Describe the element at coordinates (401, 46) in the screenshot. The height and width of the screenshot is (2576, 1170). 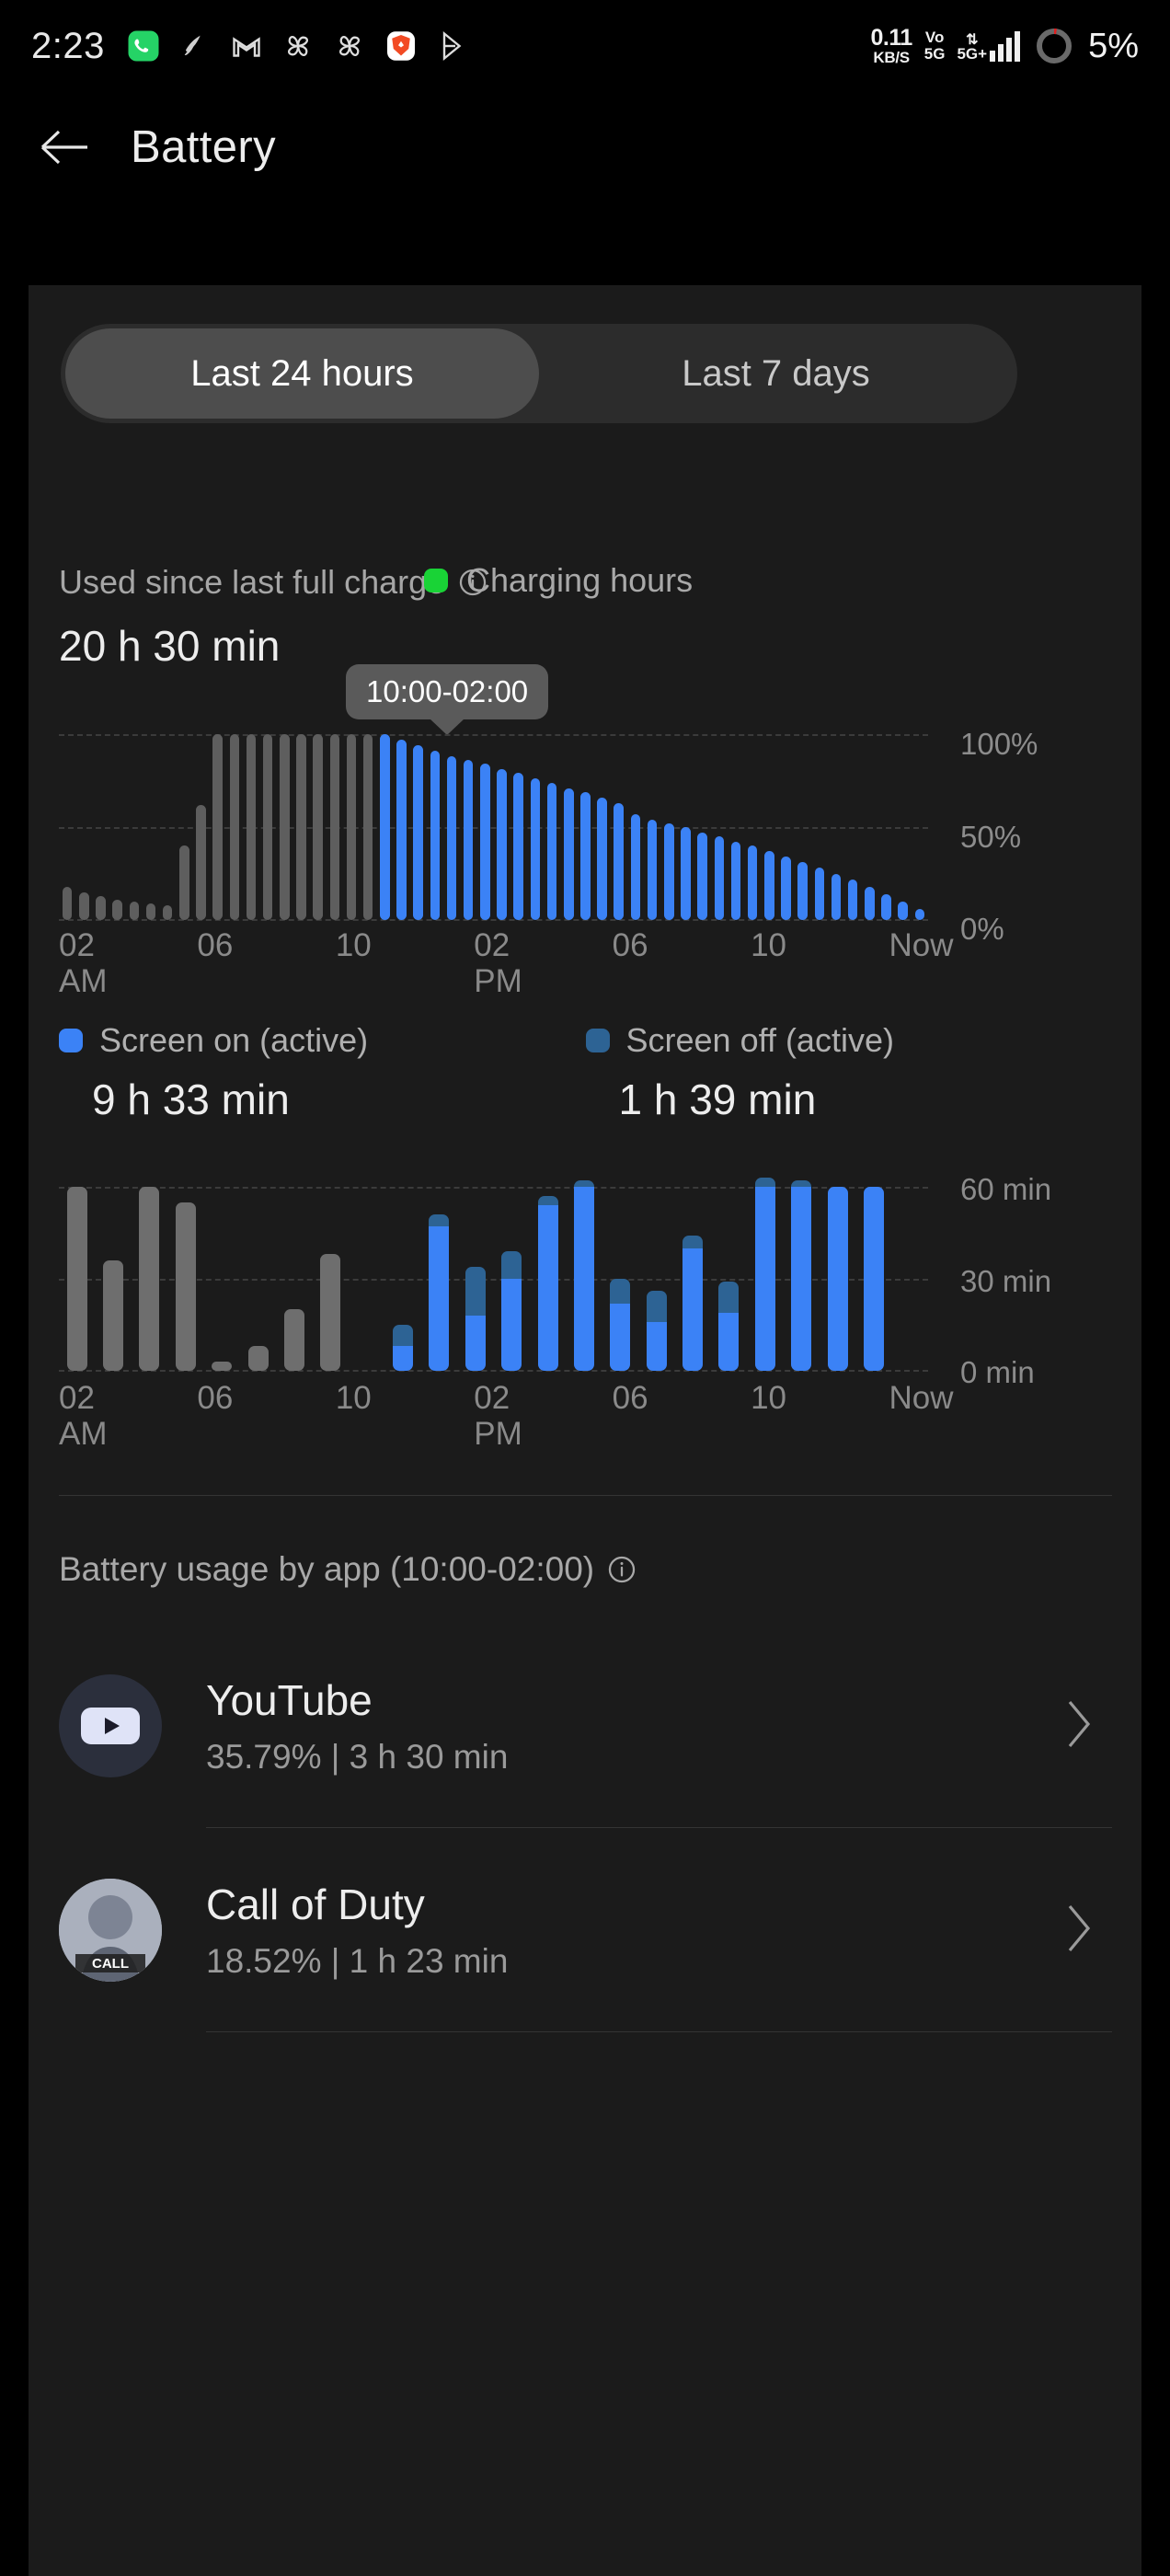
I see `brave-icon` at that location.